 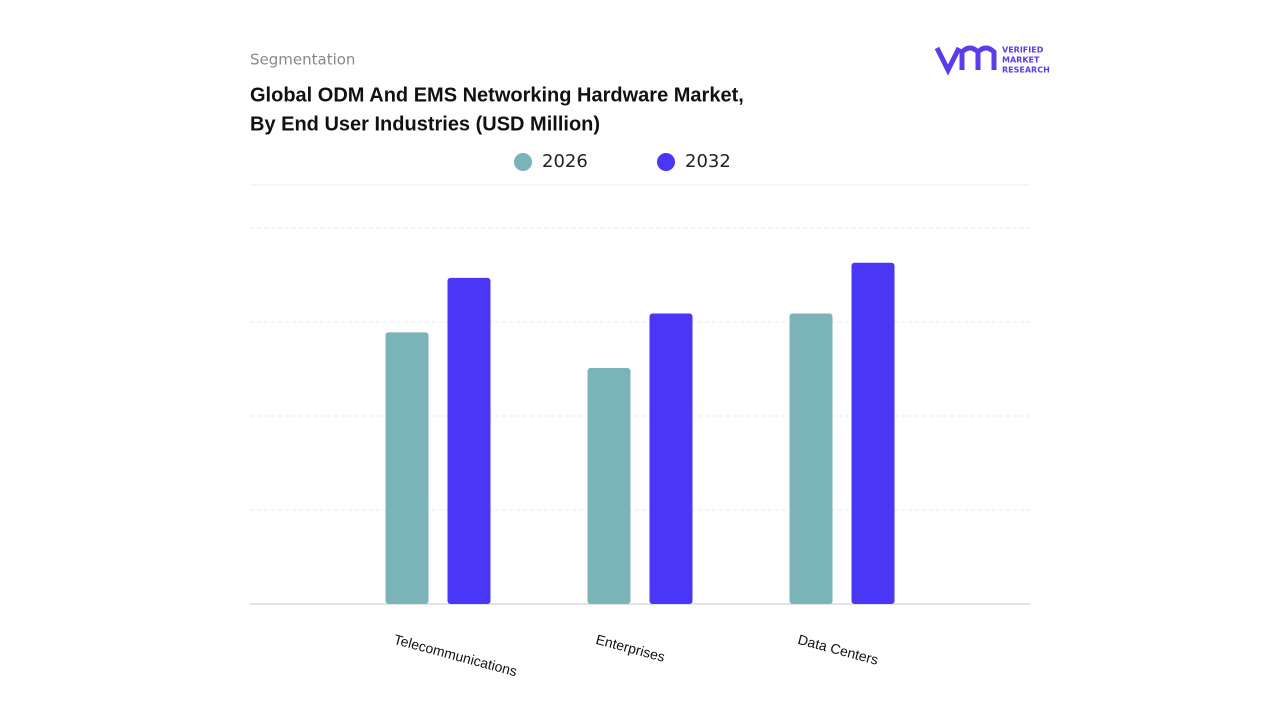 What do you see at coordinates (565, 161) in the screenshot?
I see `legend-label: 2026` at bounding box center [565, 161].